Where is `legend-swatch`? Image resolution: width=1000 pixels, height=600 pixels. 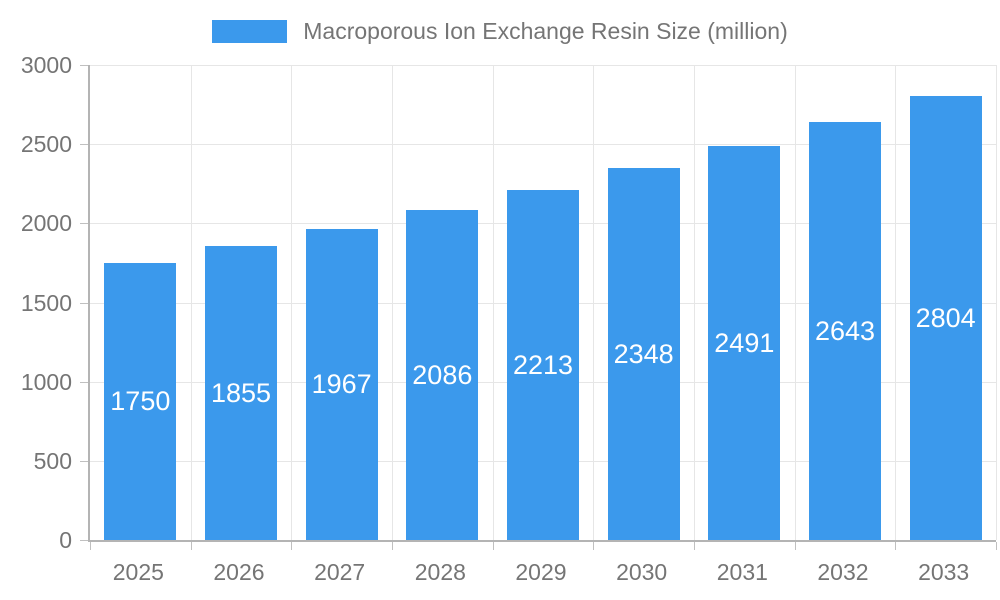
legend-swatch is located at coordinates (250, 31).